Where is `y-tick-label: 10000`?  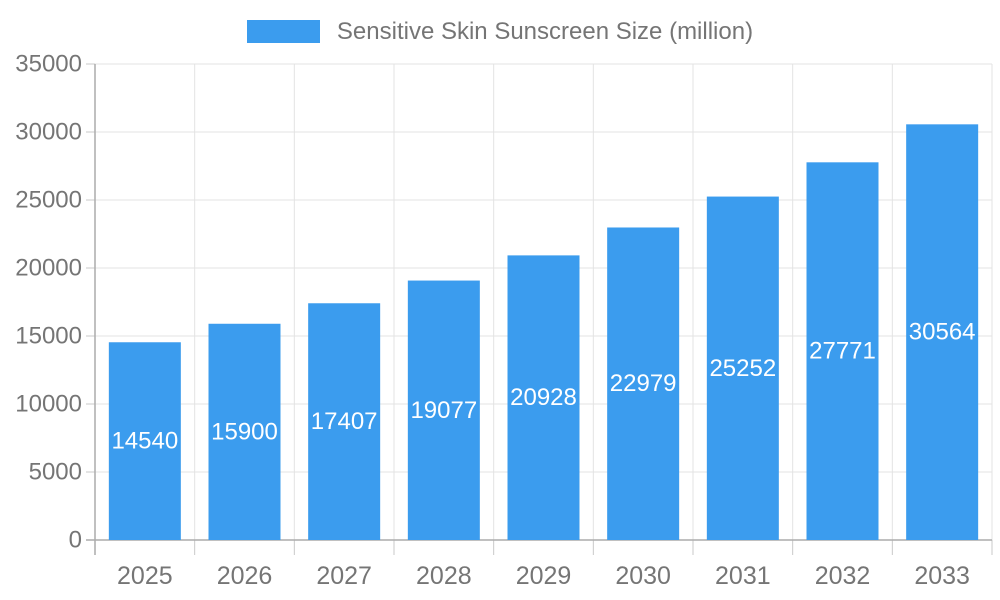
y-tick-label: 10000 is located at coordinates (48, 404).